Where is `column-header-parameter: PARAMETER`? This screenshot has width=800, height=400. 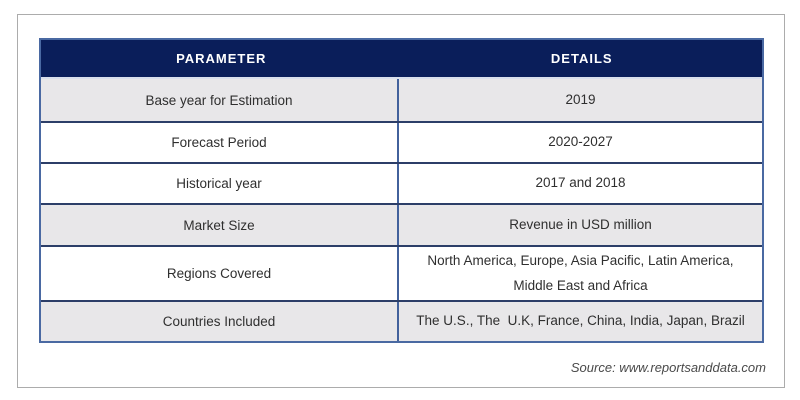
column-header-parameter: PARAMETER is located at coordinates (221, 58).